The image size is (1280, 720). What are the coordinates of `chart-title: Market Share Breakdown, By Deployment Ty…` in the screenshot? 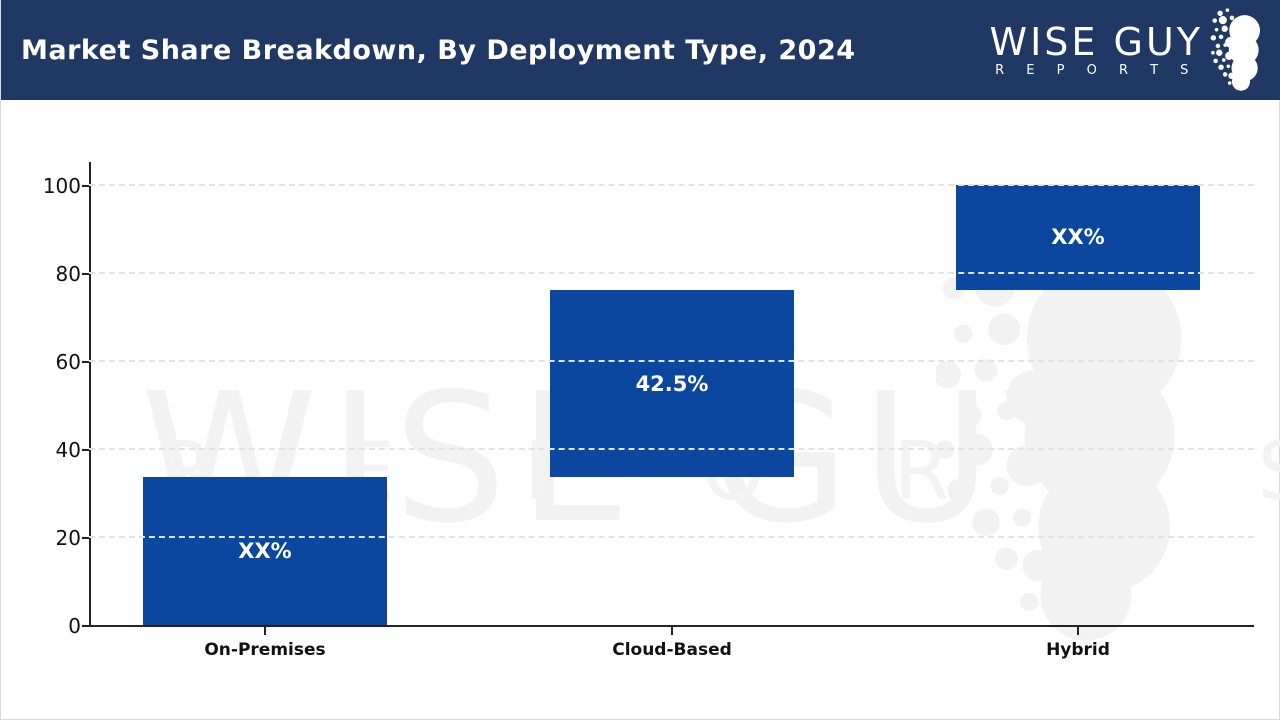 It's located at (438, 50).